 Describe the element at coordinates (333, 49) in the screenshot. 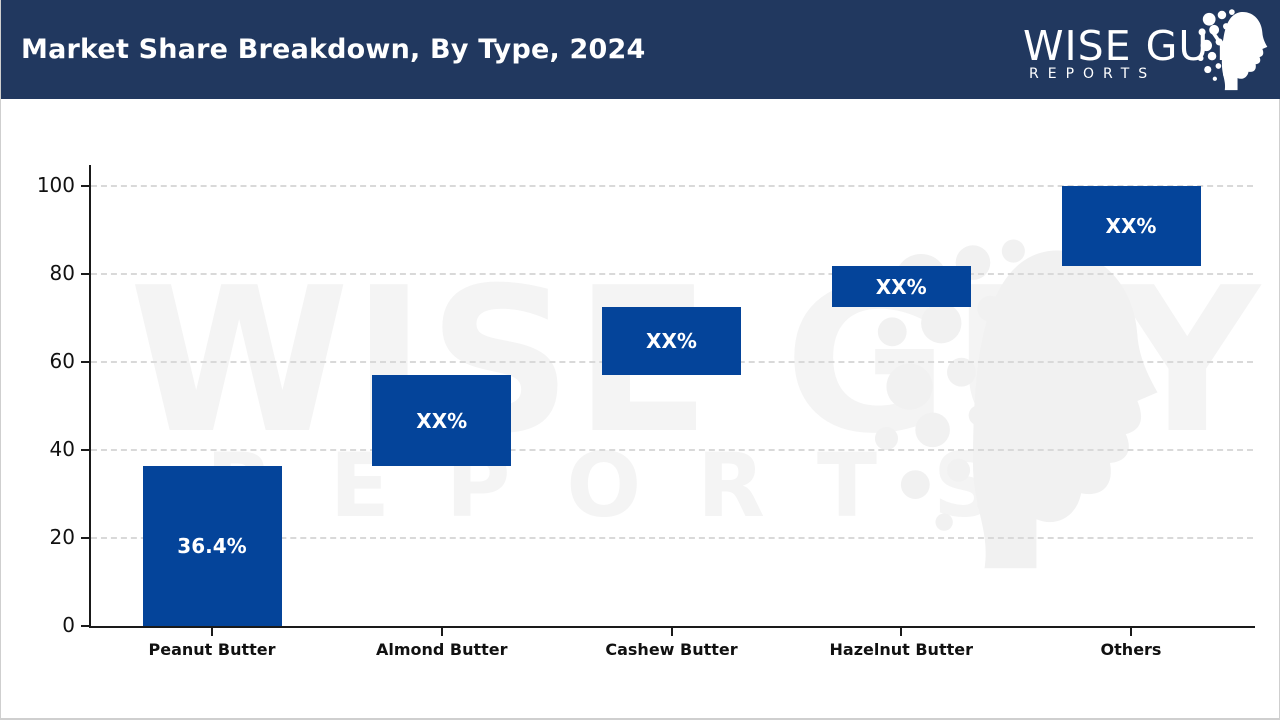

I see `chart-title: Market Share Breakdown, By Type, 2024` at that location.